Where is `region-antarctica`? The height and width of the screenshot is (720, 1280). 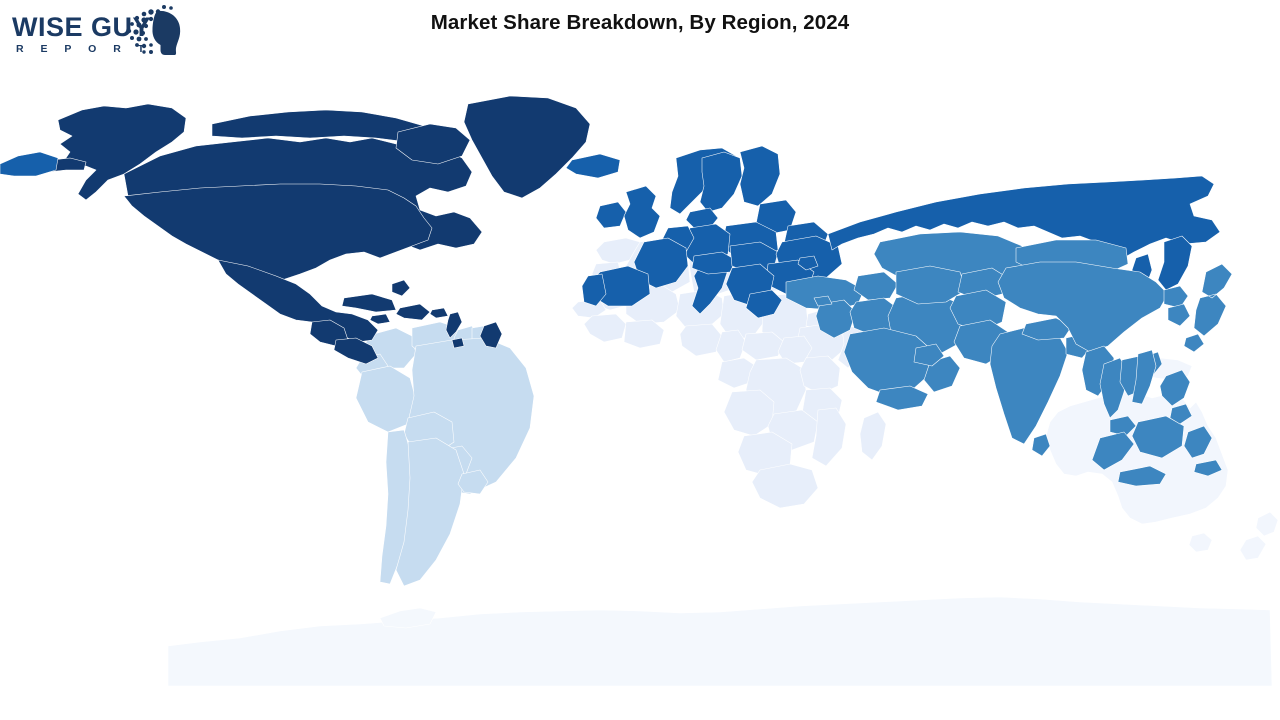 region-antarctica is located at coordinates (720, 641).